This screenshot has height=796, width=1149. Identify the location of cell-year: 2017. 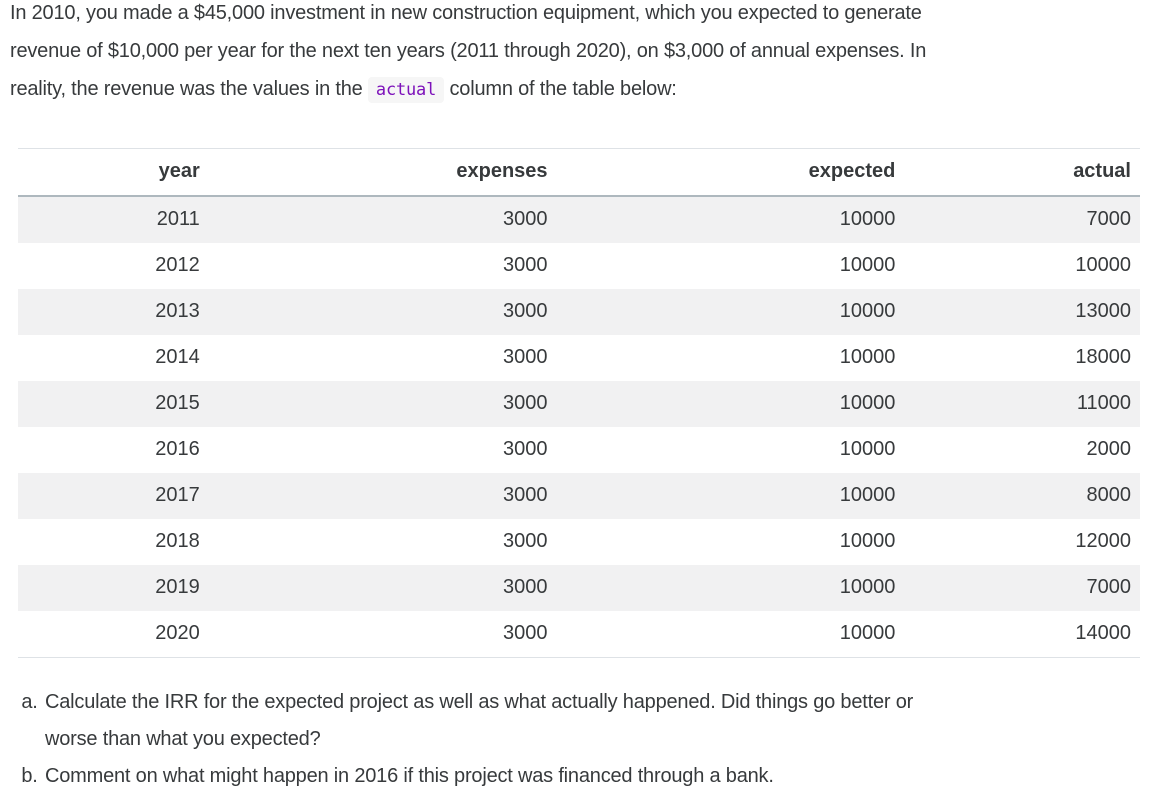
(177, 495).